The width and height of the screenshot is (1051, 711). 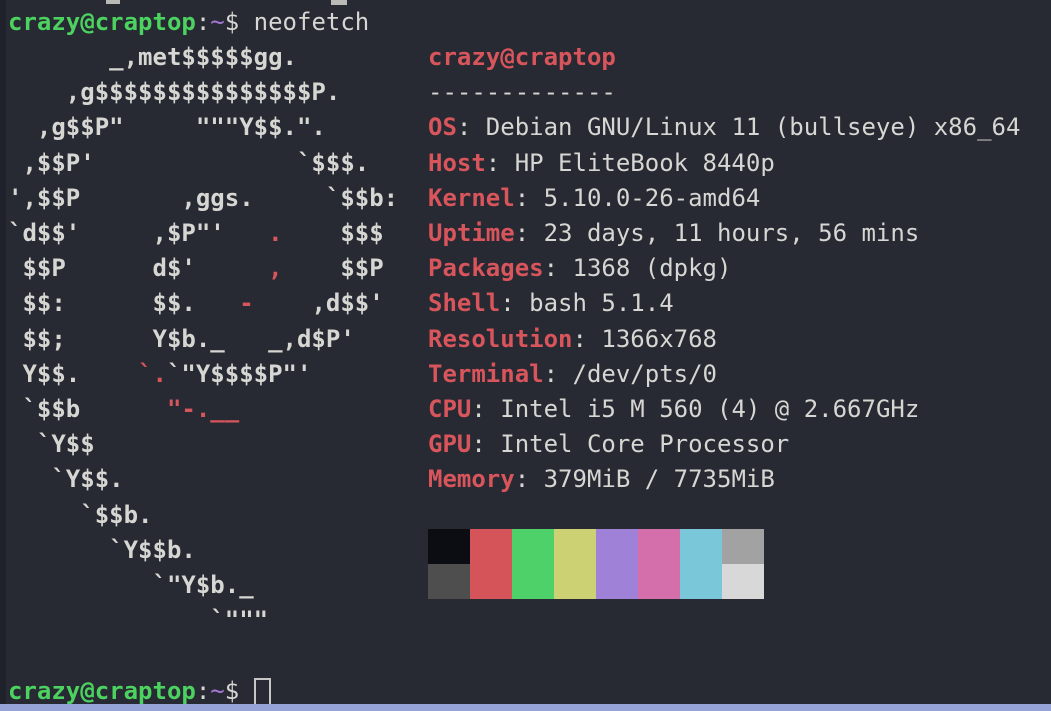 What do you see at coordinates (131, 585) in the screenshot?
I see `ascii-art-line: `"Y$b._` at bounding box center [131, 585].